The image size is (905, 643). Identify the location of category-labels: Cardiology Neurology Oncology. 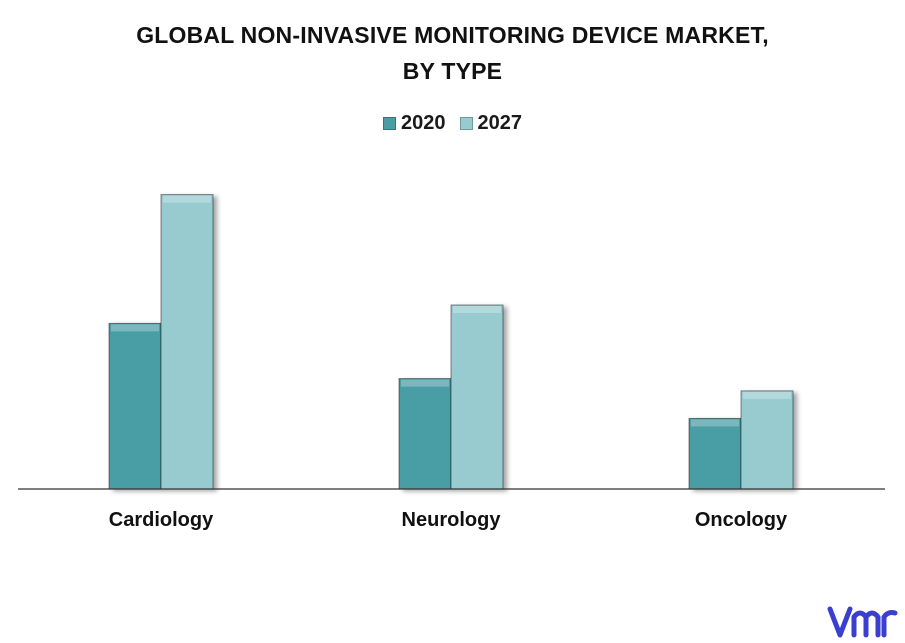
(448, 520).